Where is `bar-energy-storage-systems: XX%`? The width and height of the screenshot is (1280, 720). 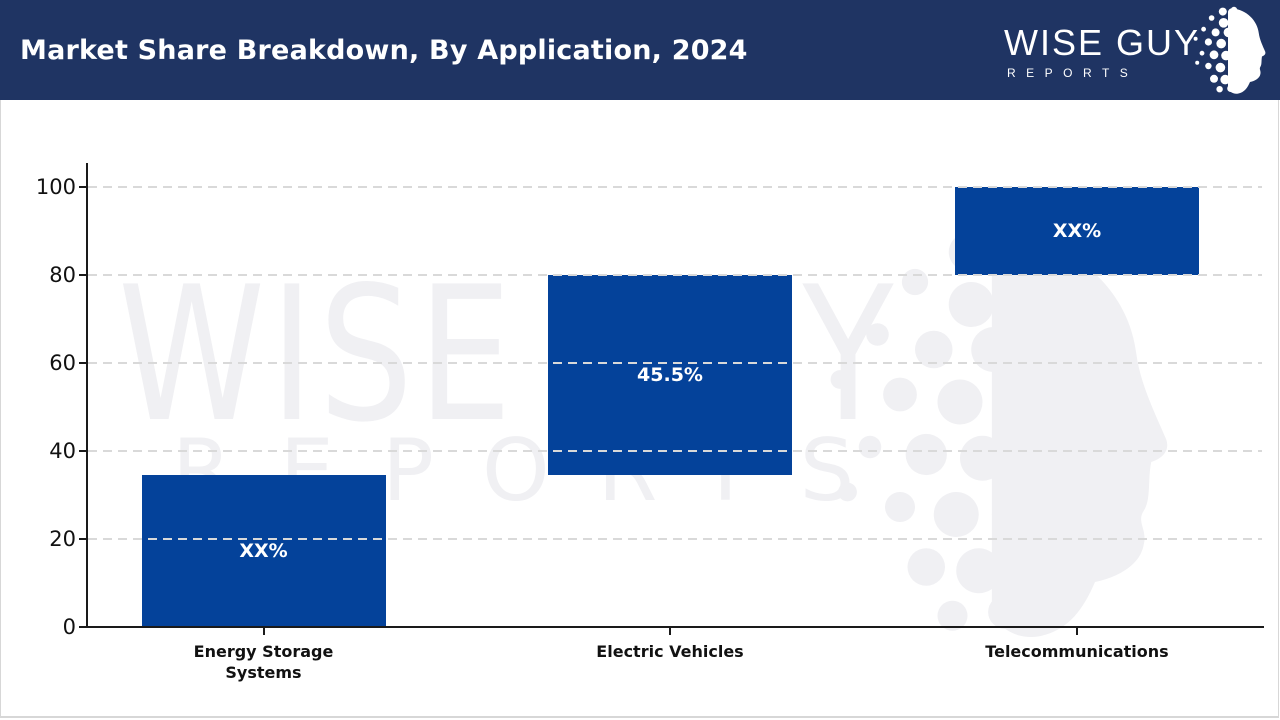 bar-energy-storage-systems: XX% is located at coordinates (263, 551).